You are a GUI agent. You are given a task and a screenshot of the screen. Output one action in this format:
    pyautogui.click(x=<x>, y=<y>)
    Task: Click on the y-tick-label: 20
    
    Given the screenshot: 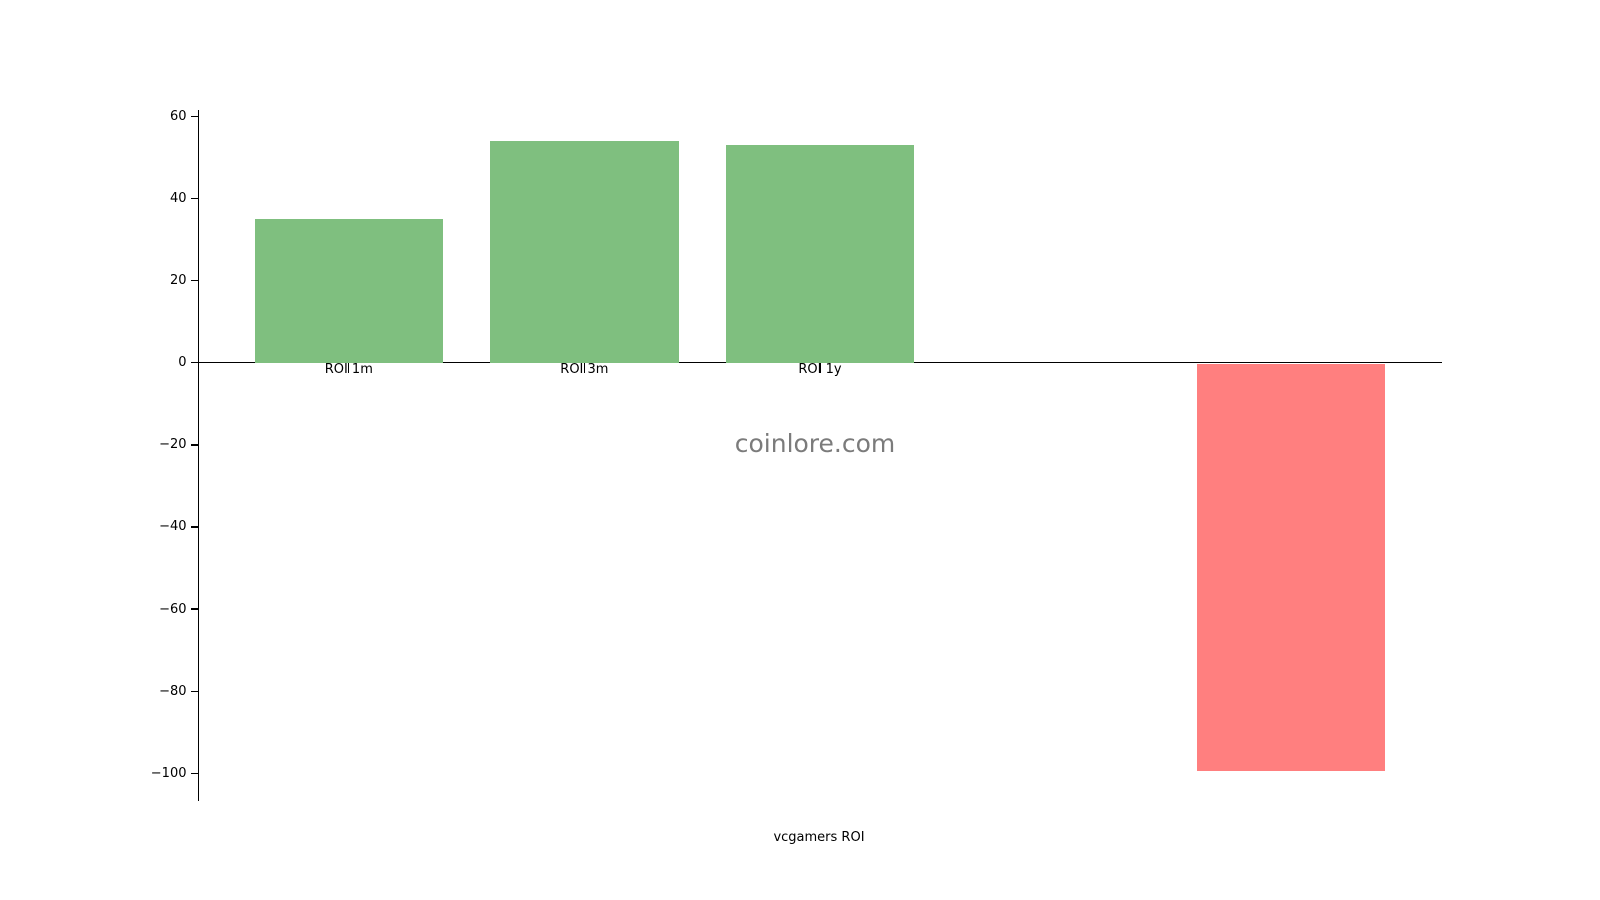 What is the action you would take?
    pyautogui.click(x=178, y=281)
    